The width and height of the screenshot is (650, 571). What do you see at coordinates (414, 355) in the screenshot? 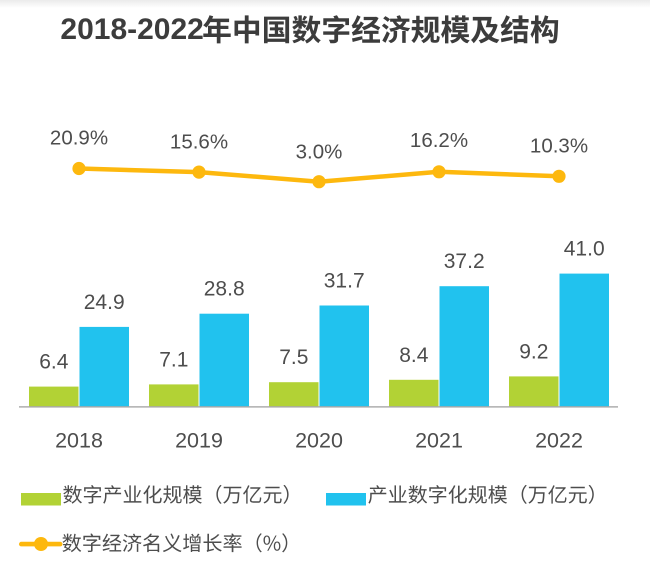
I see `svg-text: 8.4` at bounding box center [414, 355].